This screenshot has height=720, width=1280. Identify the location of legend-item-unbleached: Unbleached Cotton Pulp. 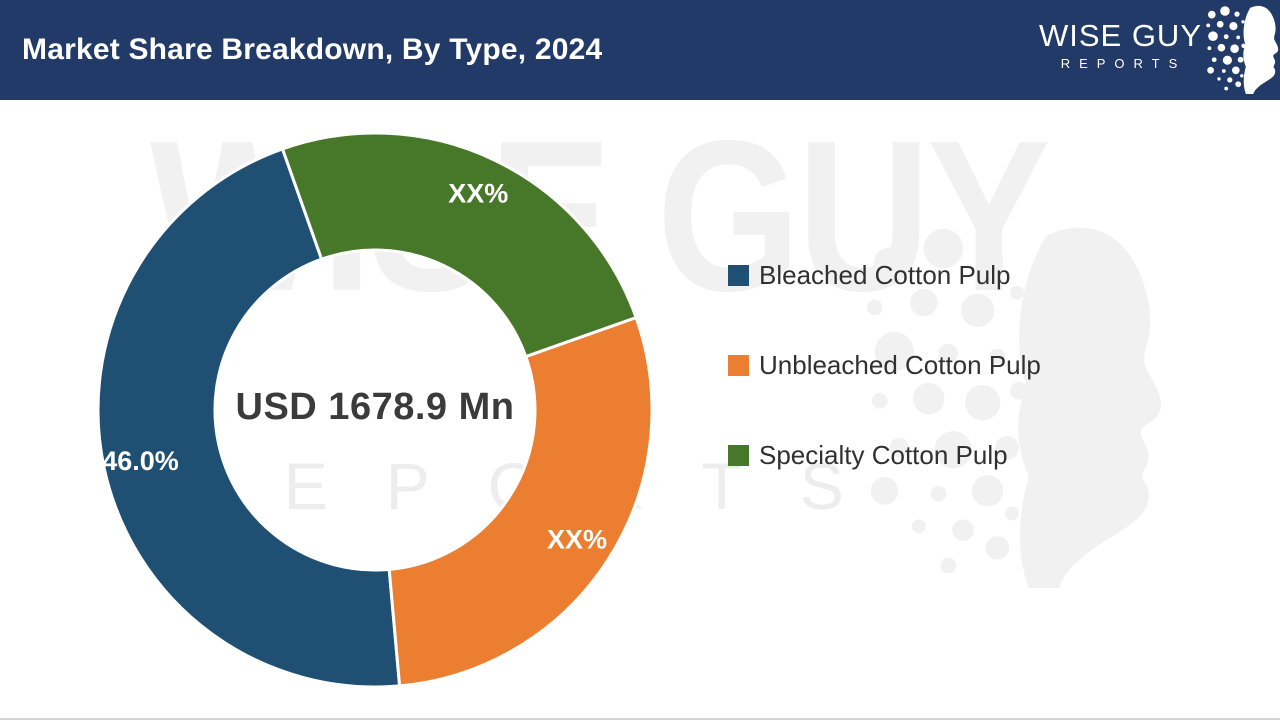
(884, 364).